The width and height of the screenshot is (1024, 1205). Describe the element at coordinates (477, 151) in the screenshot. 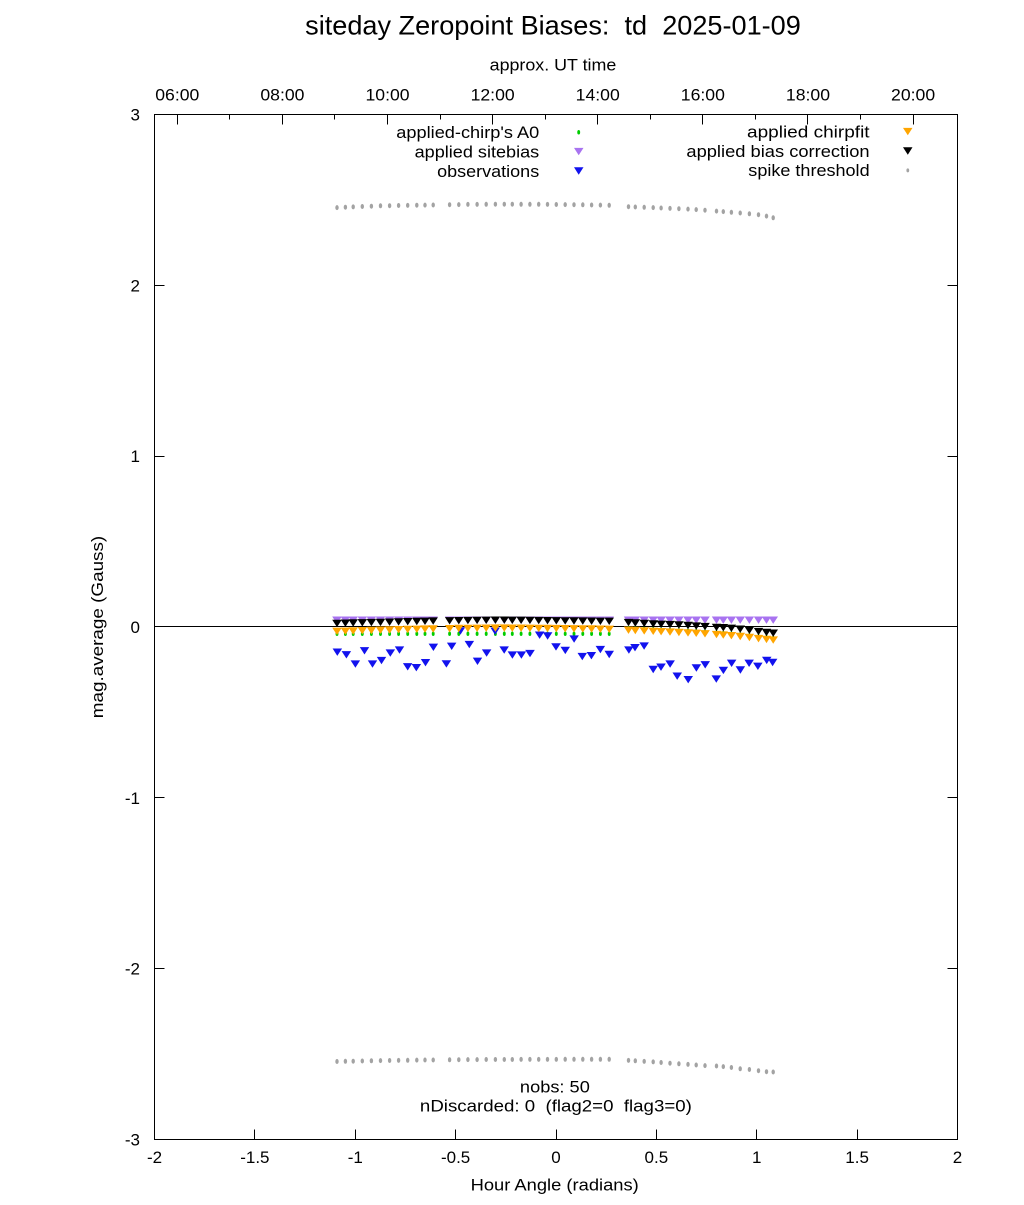

I see `svg-text: applied sitebias` at that location.